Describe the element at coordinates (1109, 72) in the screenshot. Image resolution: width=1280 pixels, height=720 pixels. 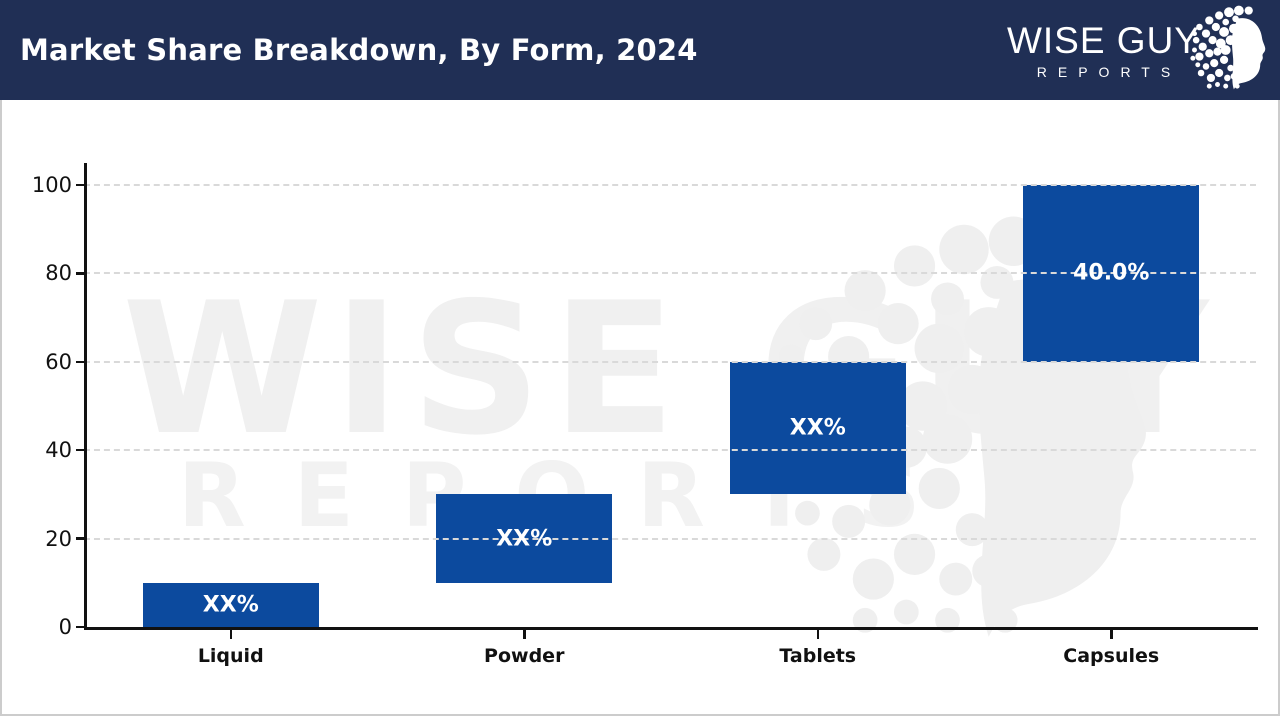
I see `logo-subtitle: REPORTS` at that location.